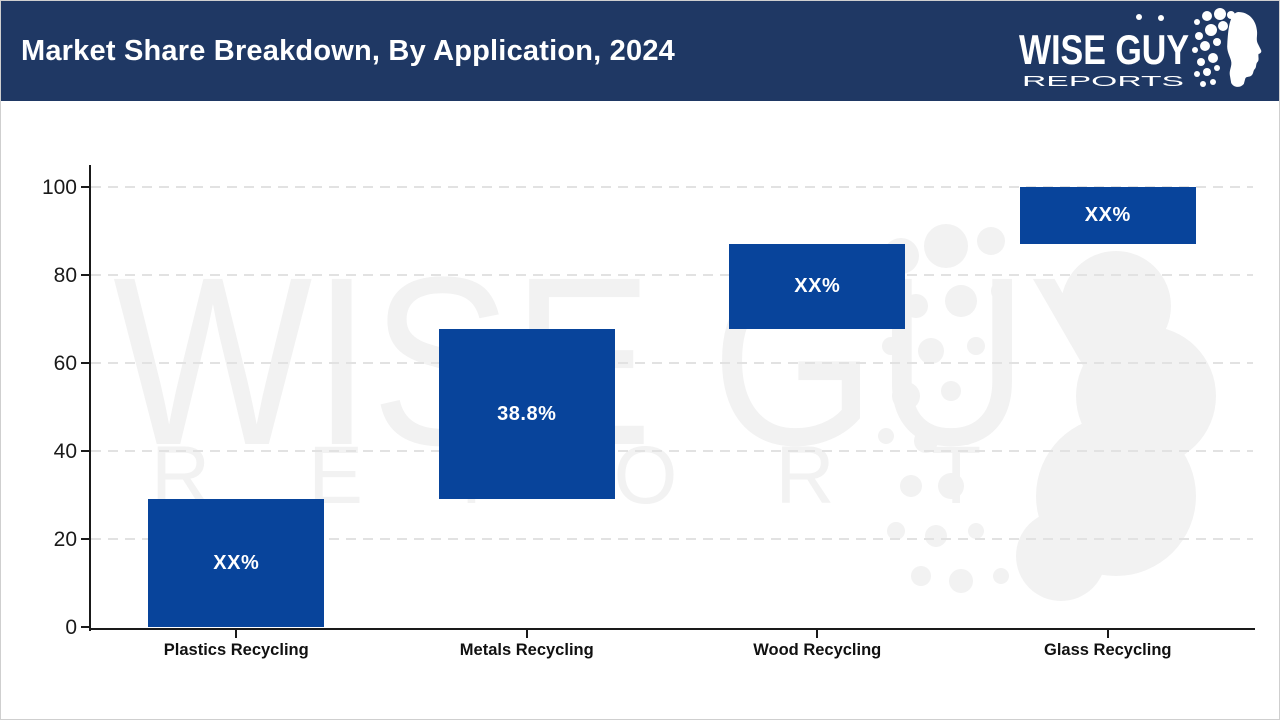 Image resolution: width=1280 pixels, height=720 pixels. I want to click on y-axis-tick-label: 20, so click(65, 539).